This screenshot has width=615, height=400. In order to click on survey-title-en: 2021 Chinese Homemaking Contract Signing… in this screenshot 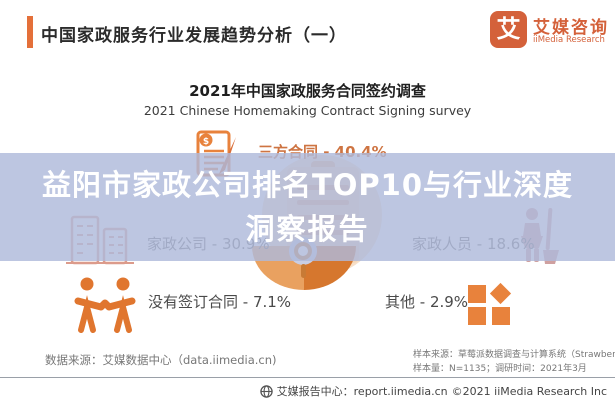, I will do `click(307, 110)`.